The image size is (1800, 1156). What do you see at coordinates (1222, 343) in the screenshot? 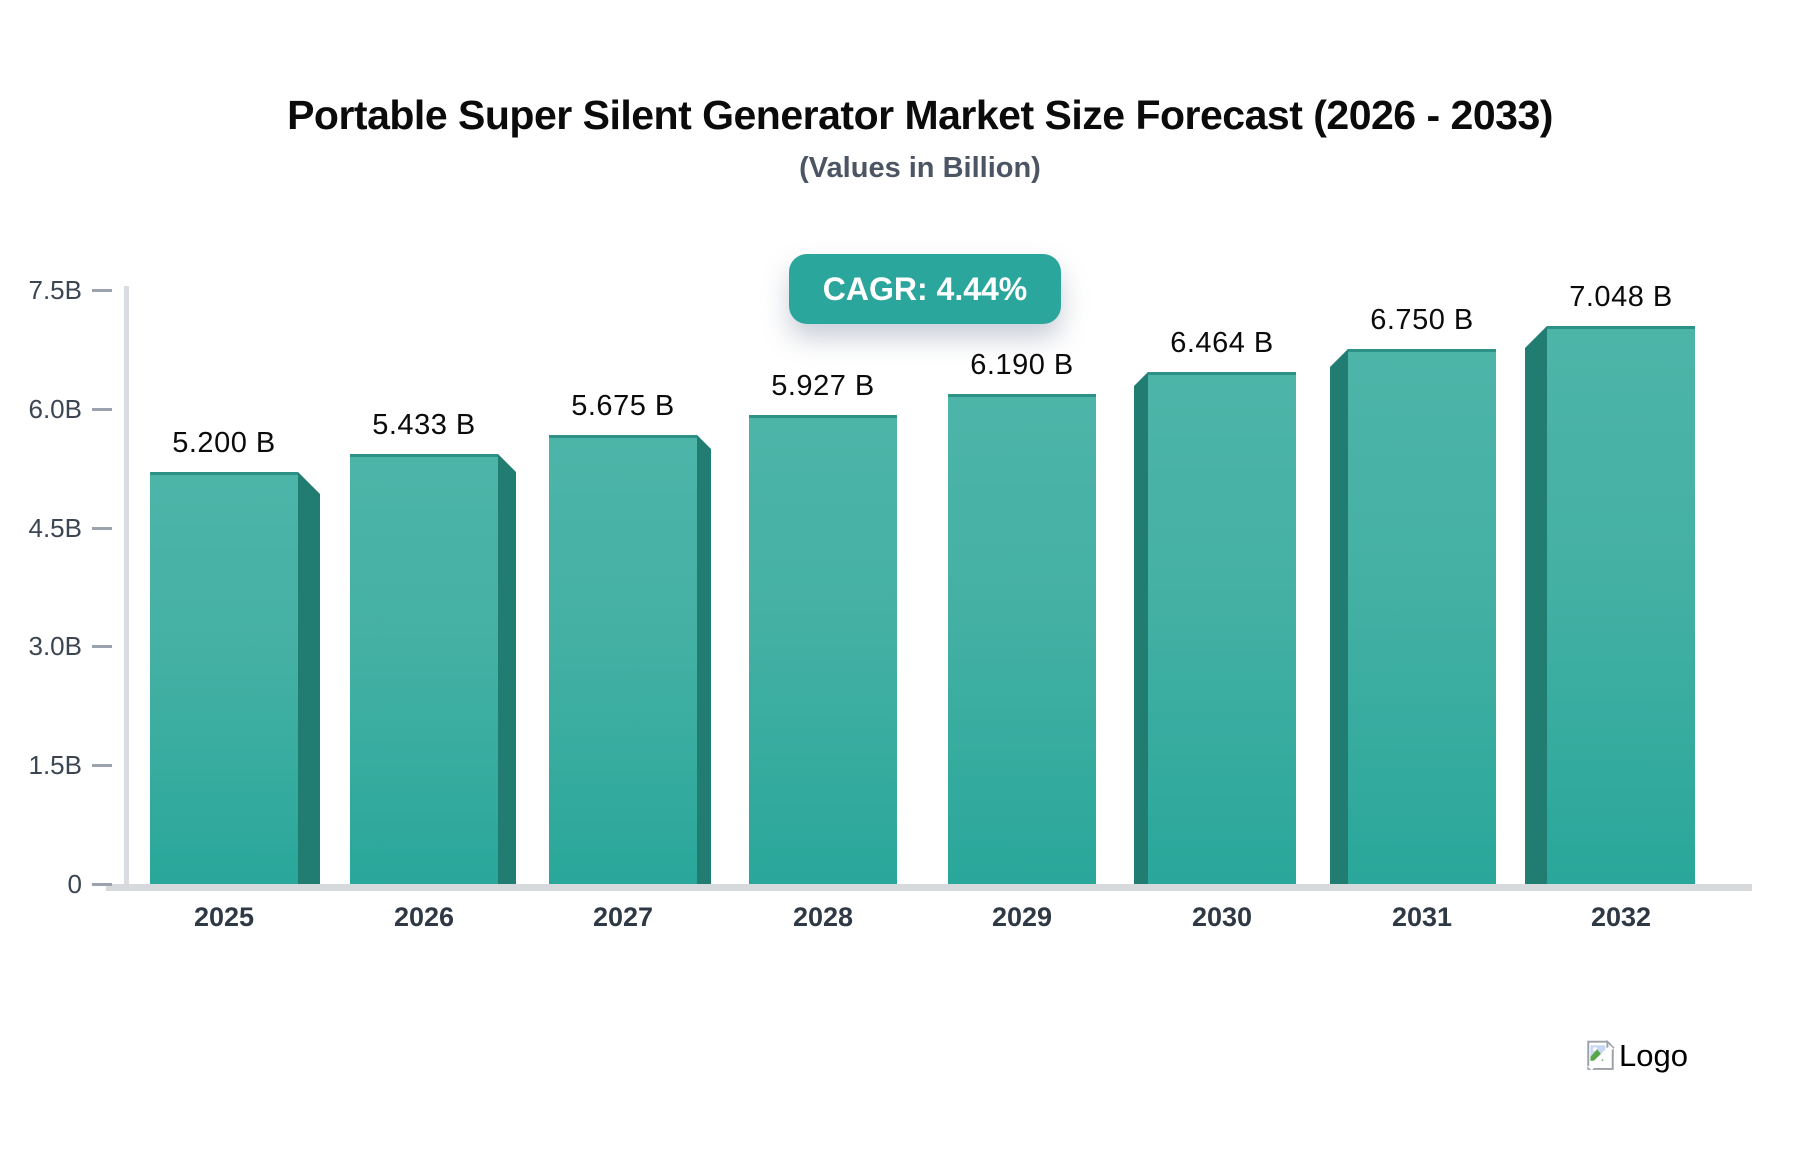
I see `bar-value-label: 6.464 B` at bounding box center [1222, 343].